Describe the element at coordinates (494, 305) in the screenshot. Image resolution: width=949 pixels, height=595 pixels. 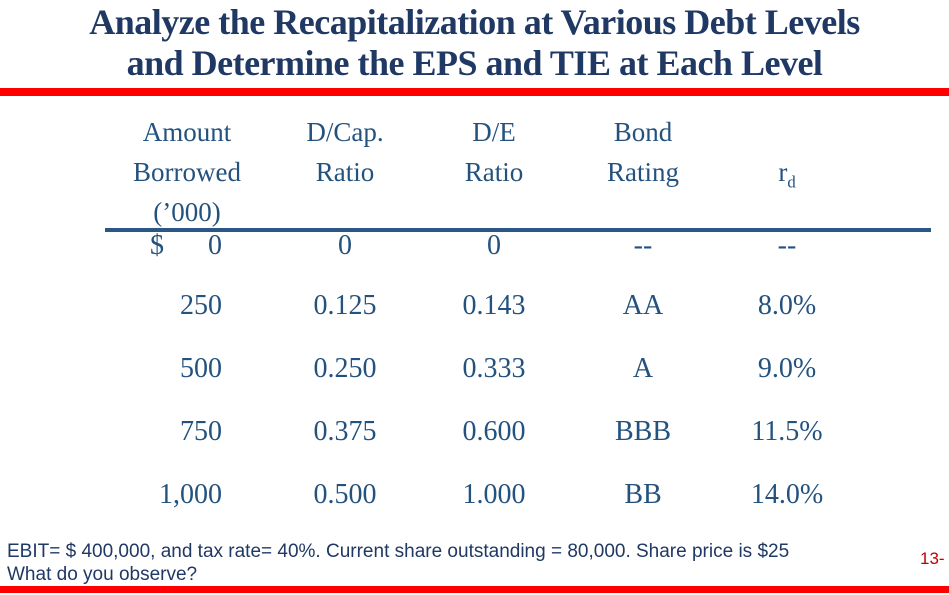
I see `cell-de-ratio: 0.143` at that location.